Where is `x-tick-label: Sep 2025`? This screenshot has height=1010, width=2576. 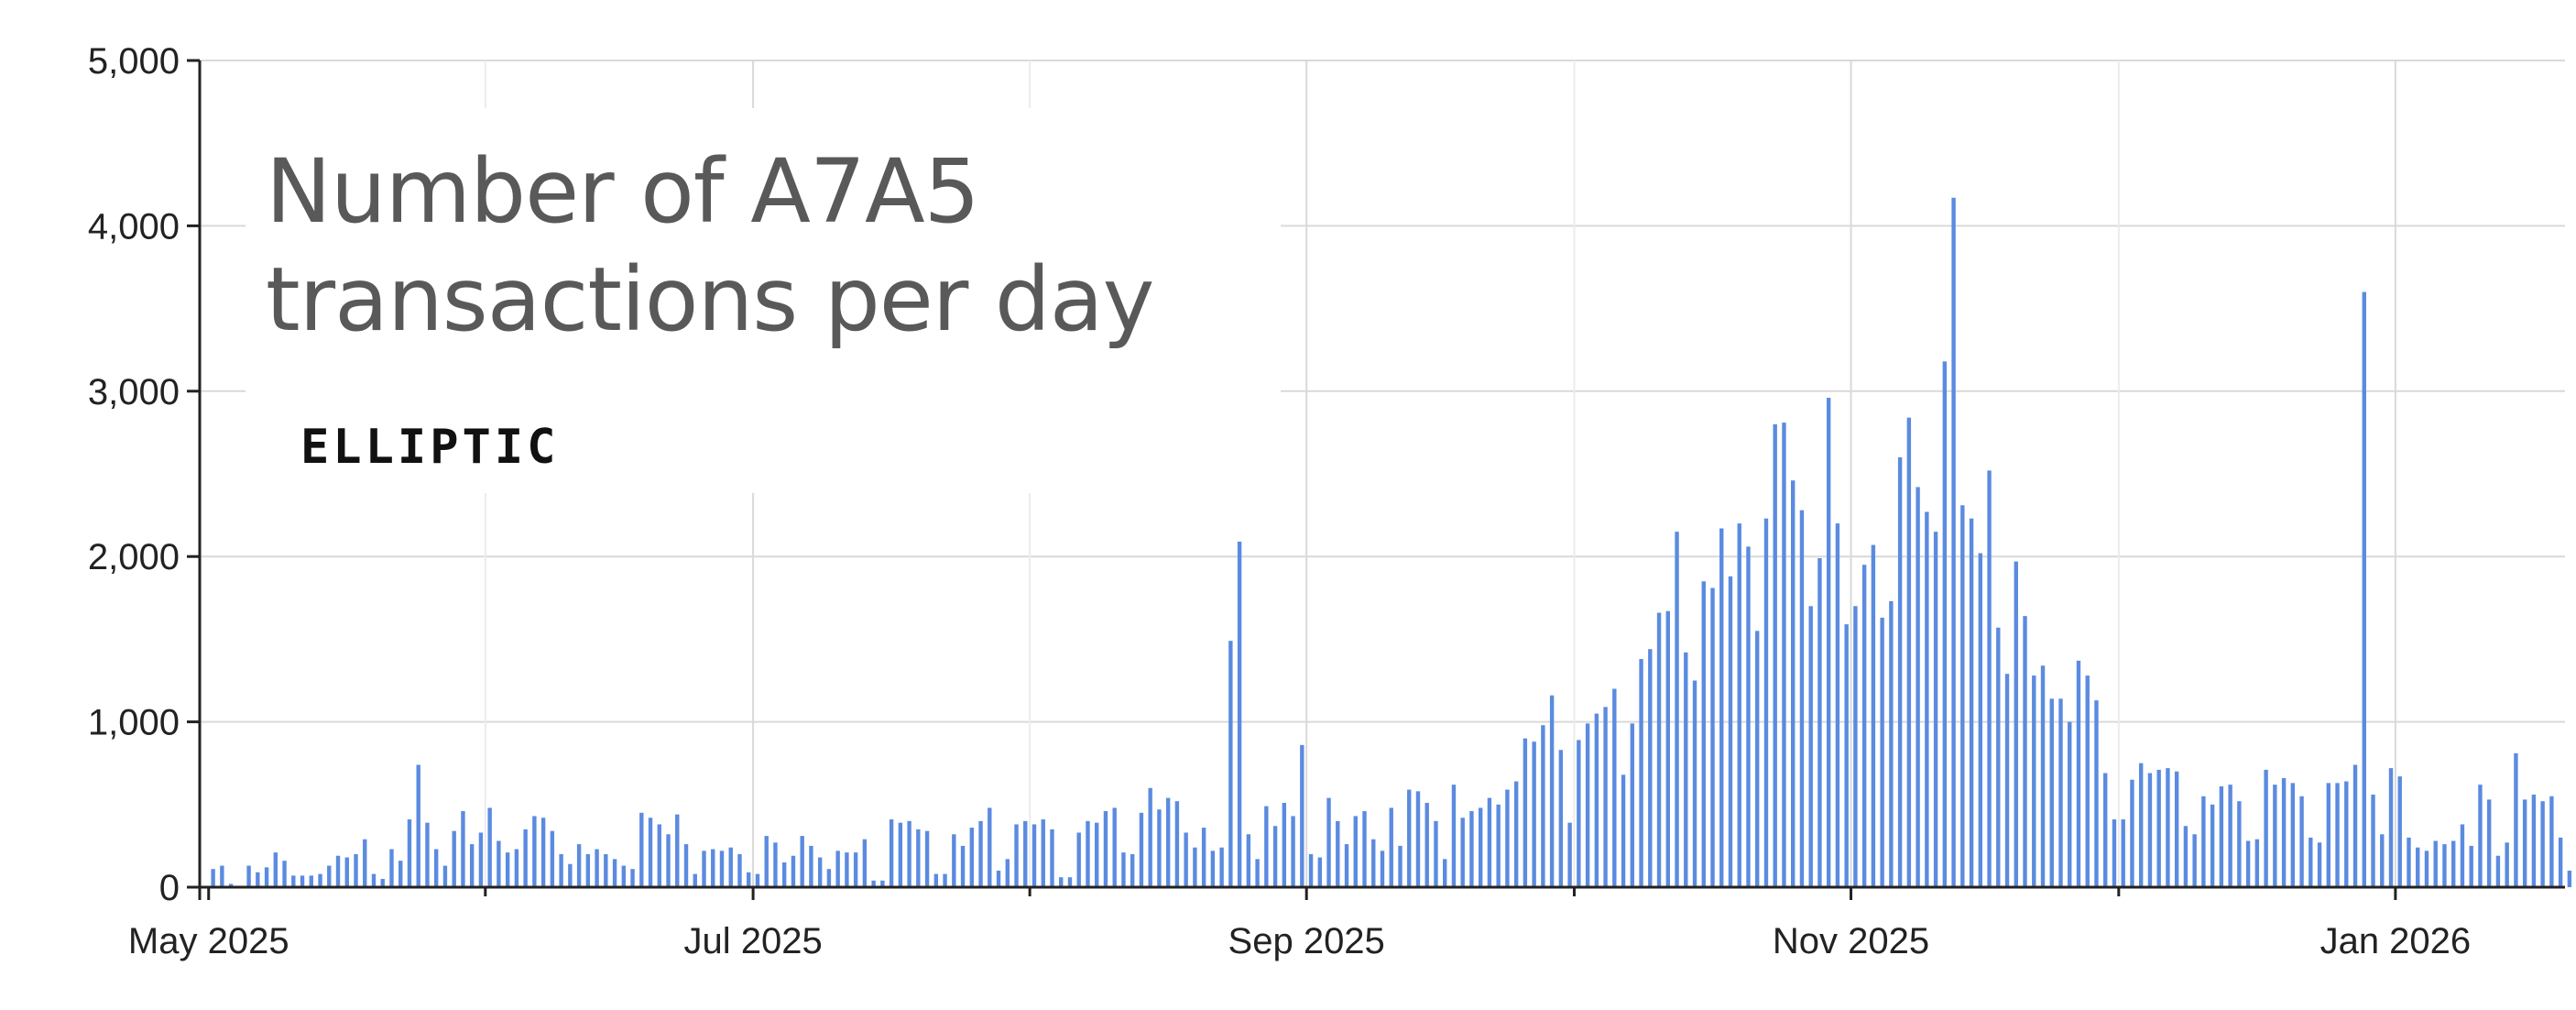 x-tick-label: Sep 2025 is located at coordinates (1306, 941).